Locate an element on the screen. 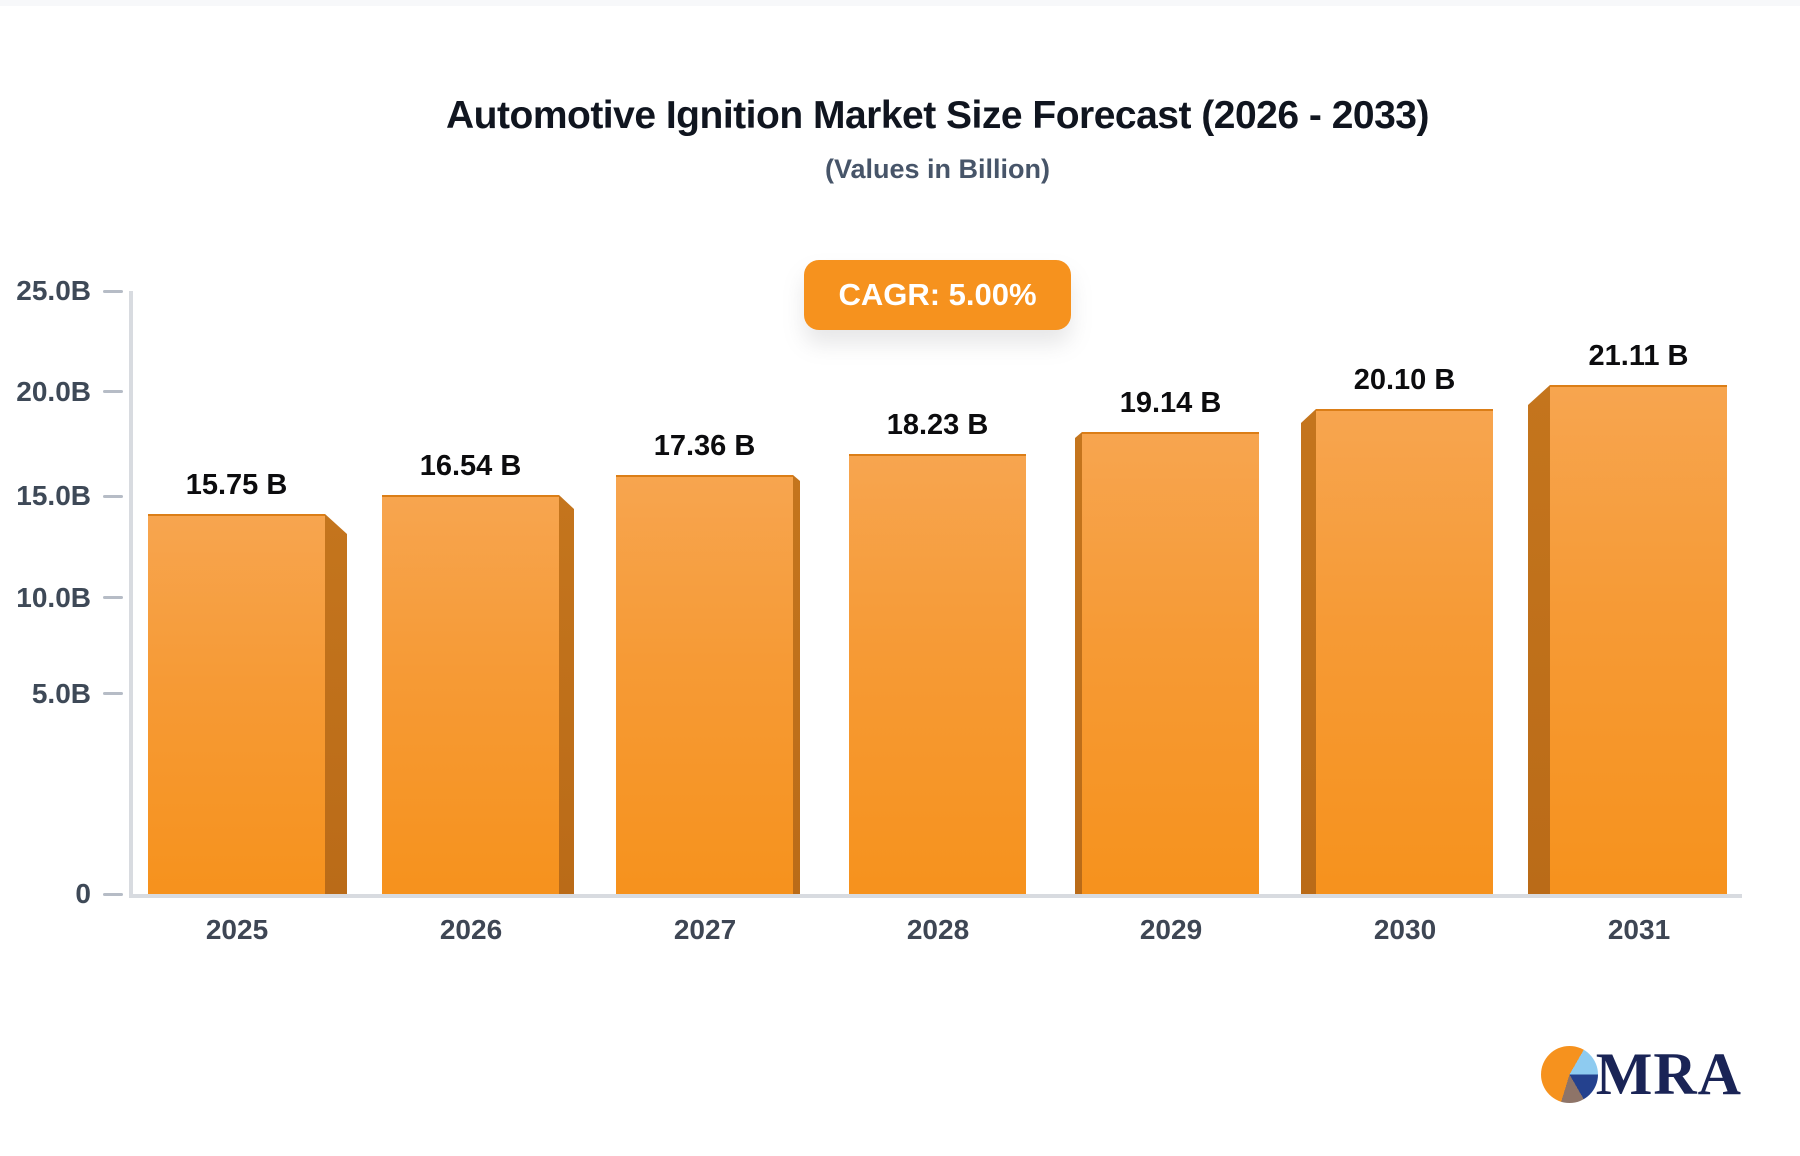 The image size is (1800, 1156). cagr-badge-row: CAGR: 5.00% is located at coordinates (937, 295).